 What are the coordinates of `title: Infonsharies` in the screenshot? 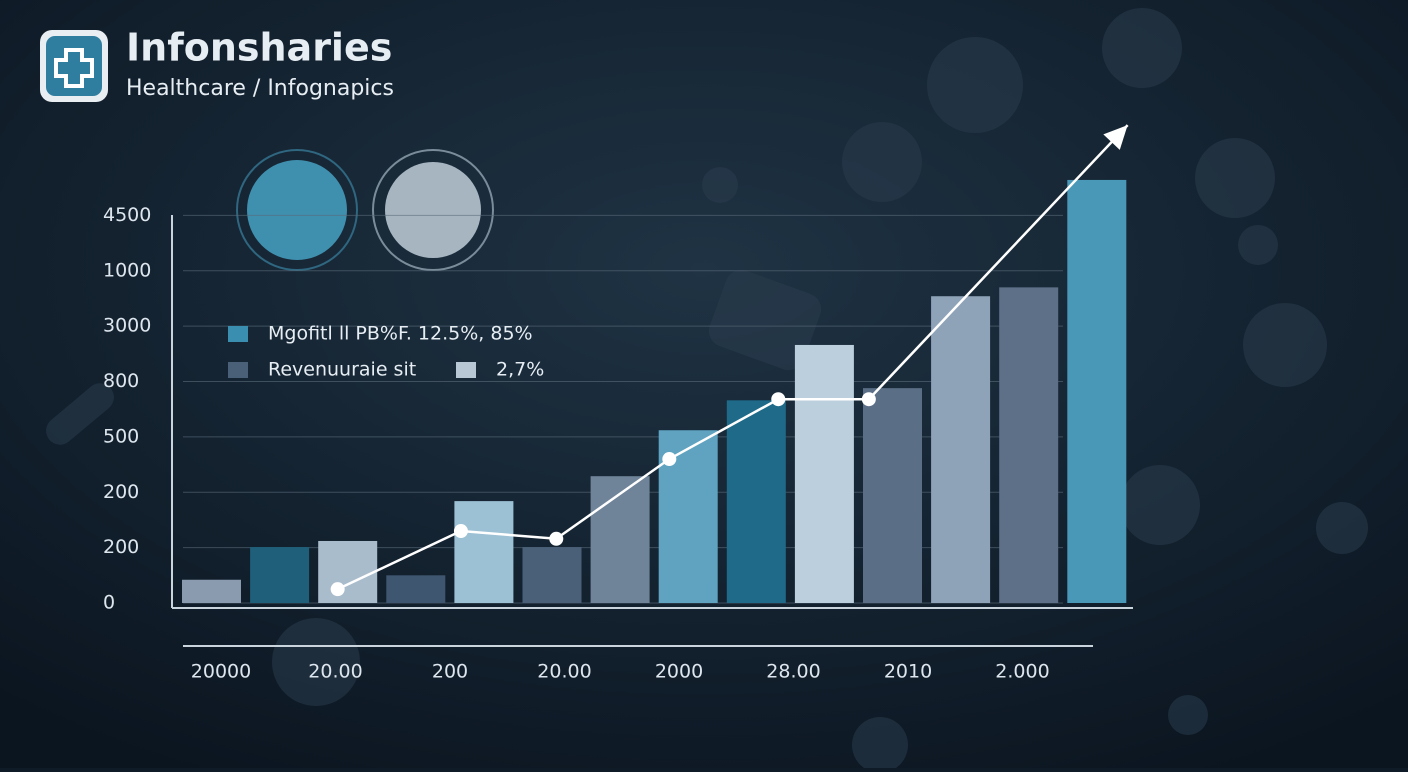 It's located at (259, 48).